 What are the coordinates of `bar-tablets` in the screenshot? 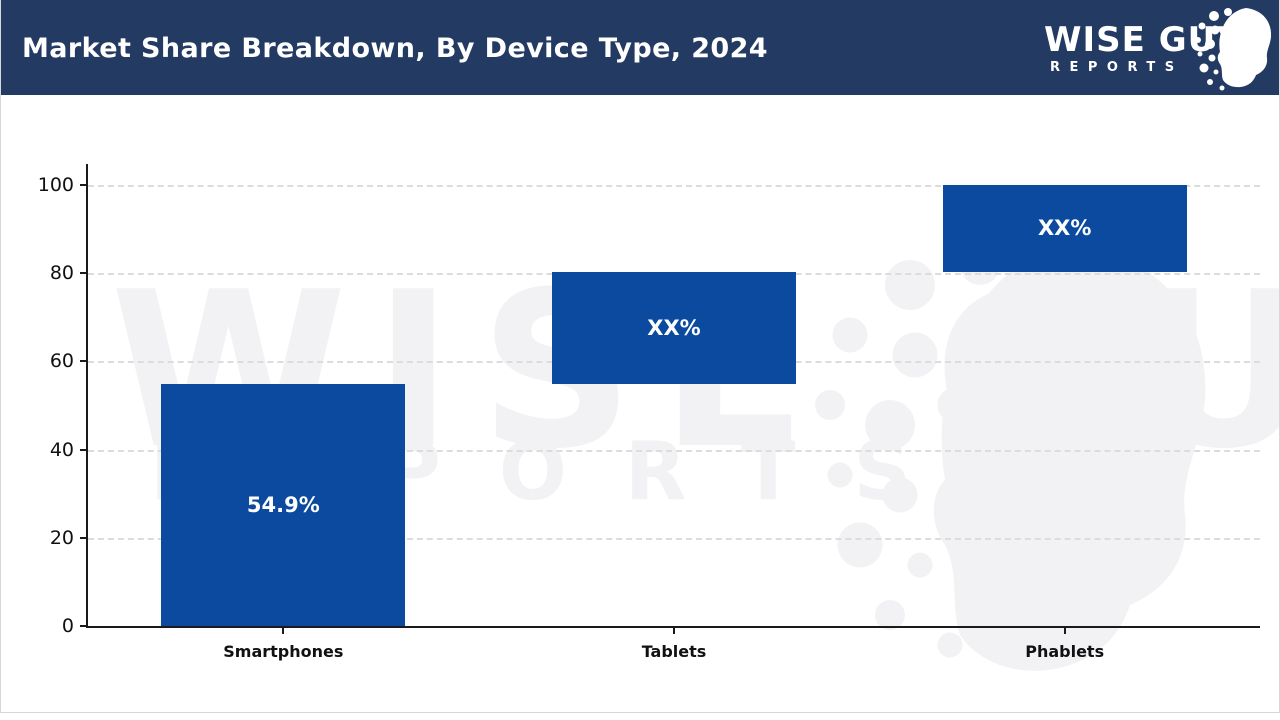 It's located at (674, 327).